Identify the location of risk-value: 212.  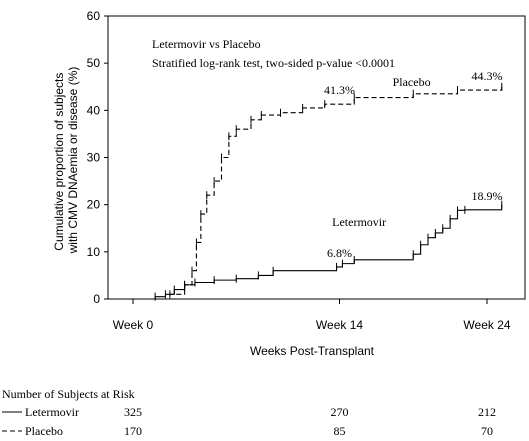
(487, 412).